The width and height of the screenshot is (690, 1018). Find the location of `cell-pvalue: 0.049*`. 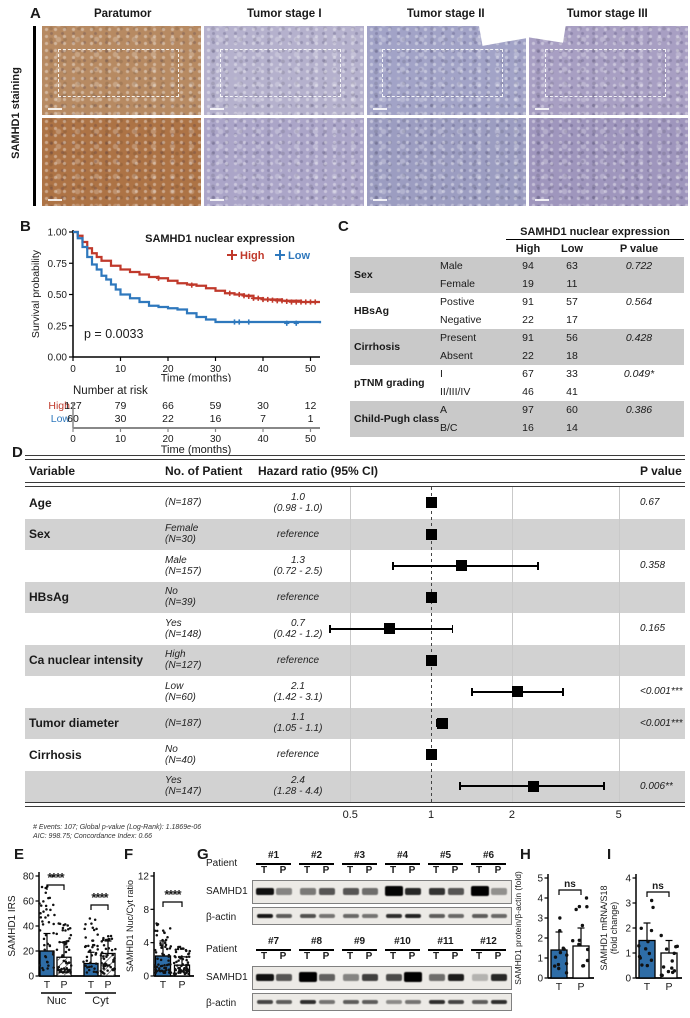

cell-pvalue: 0.049* is located at coordinates (639, 374).